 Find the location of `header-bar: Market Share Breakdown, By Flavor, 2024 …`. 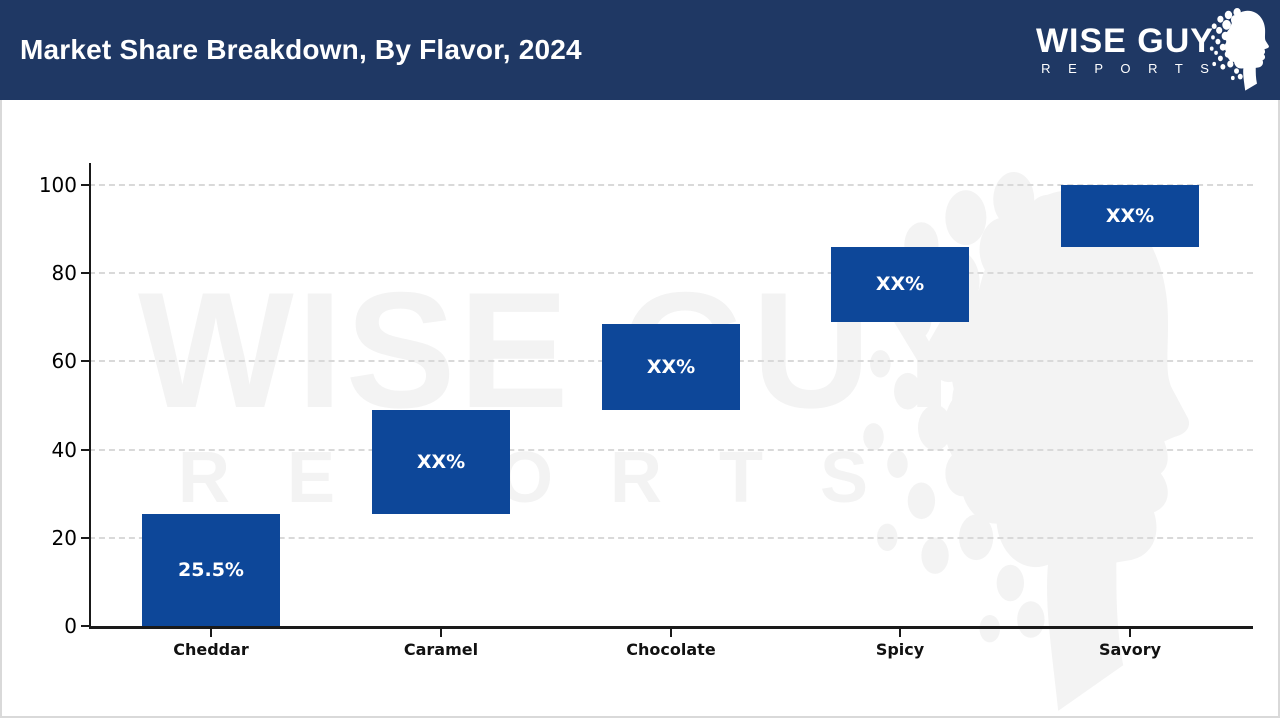

header-bar: Market Share Breakdown, By Flavor, 2024 … is located at coordinates (640, 50).